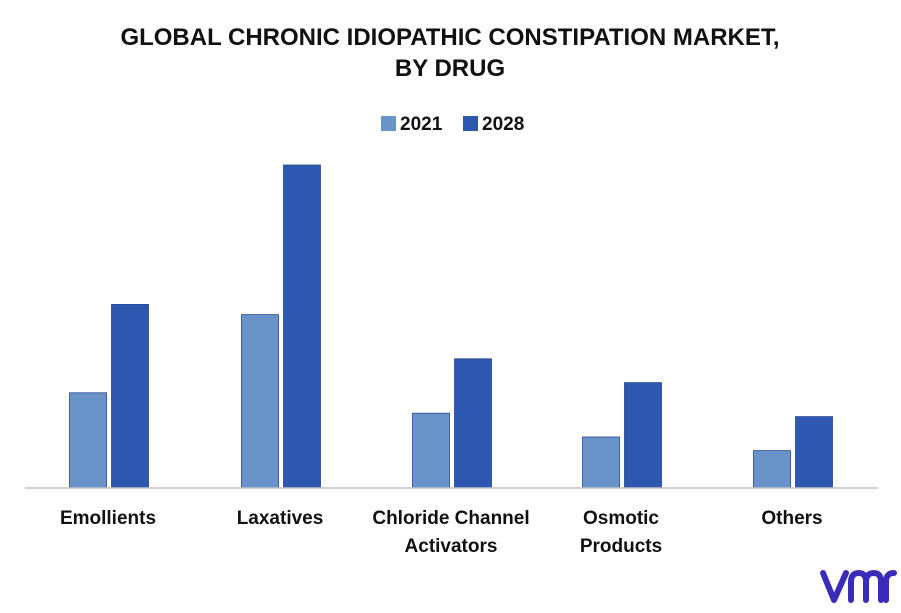 The width and height of the screenshot is (901, 613). What do you see at coordinates (450, 518) in the screenshot?
I see `category-label: Chloride Channel` at bounding box center [450, 518].